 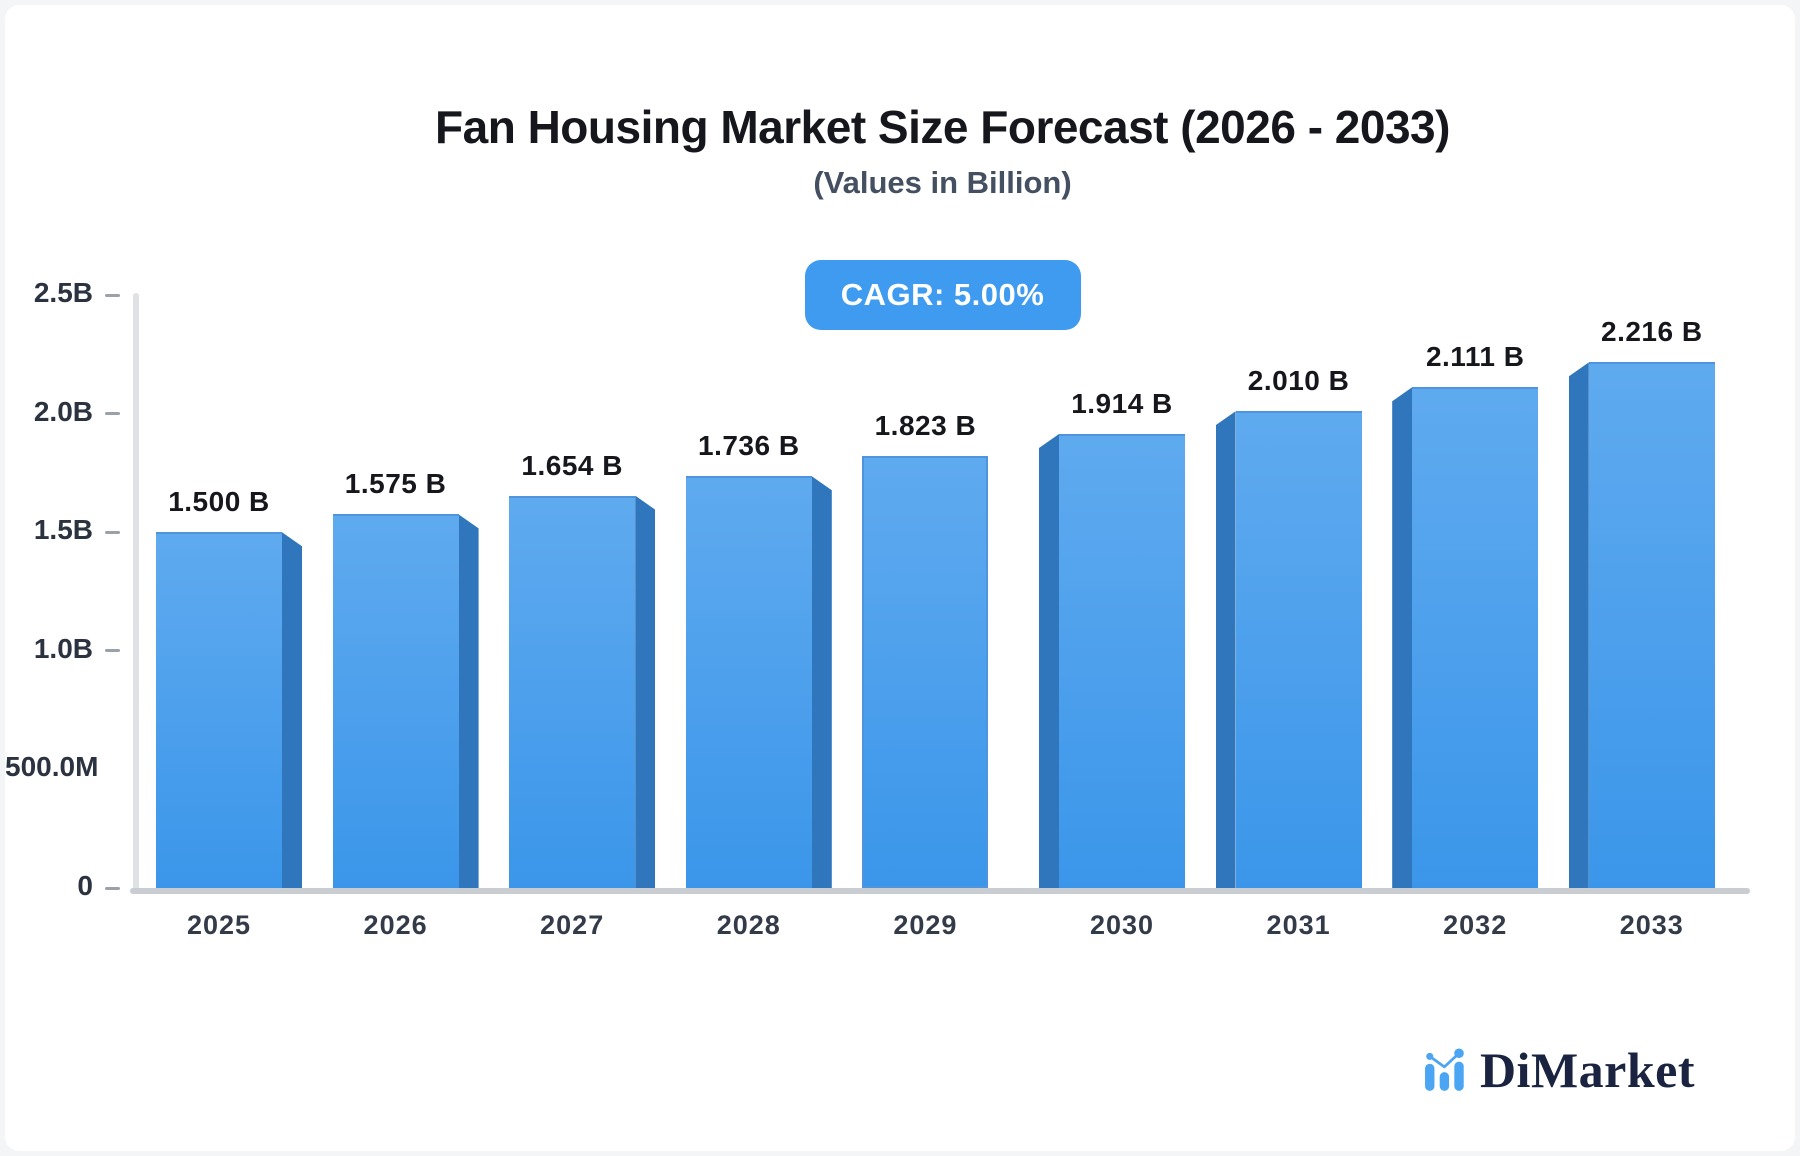 What do you see at coordinates (749, 446) in the screenshot?
I see `bar-value-label: 1.736 B` at bounding box center [749, 446].